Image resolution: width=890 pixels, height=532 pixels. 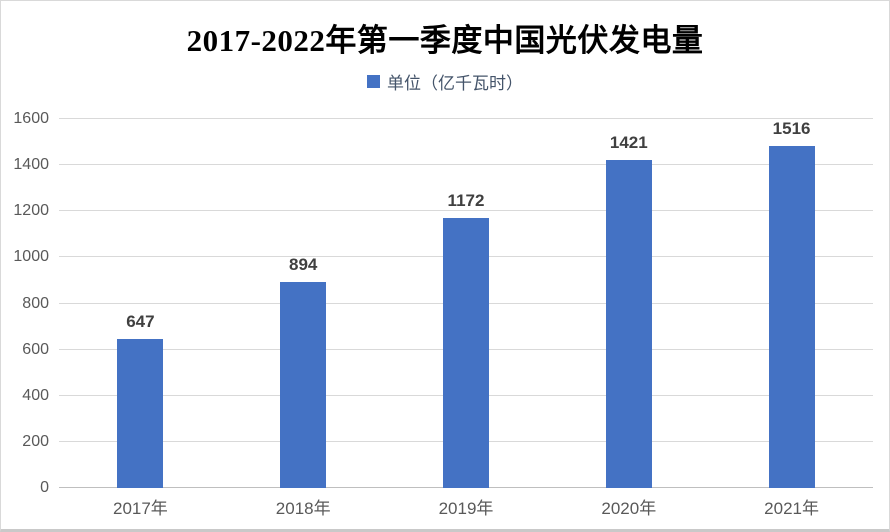 I want to click on bar-slot: 647, so click(x=140, y=303).